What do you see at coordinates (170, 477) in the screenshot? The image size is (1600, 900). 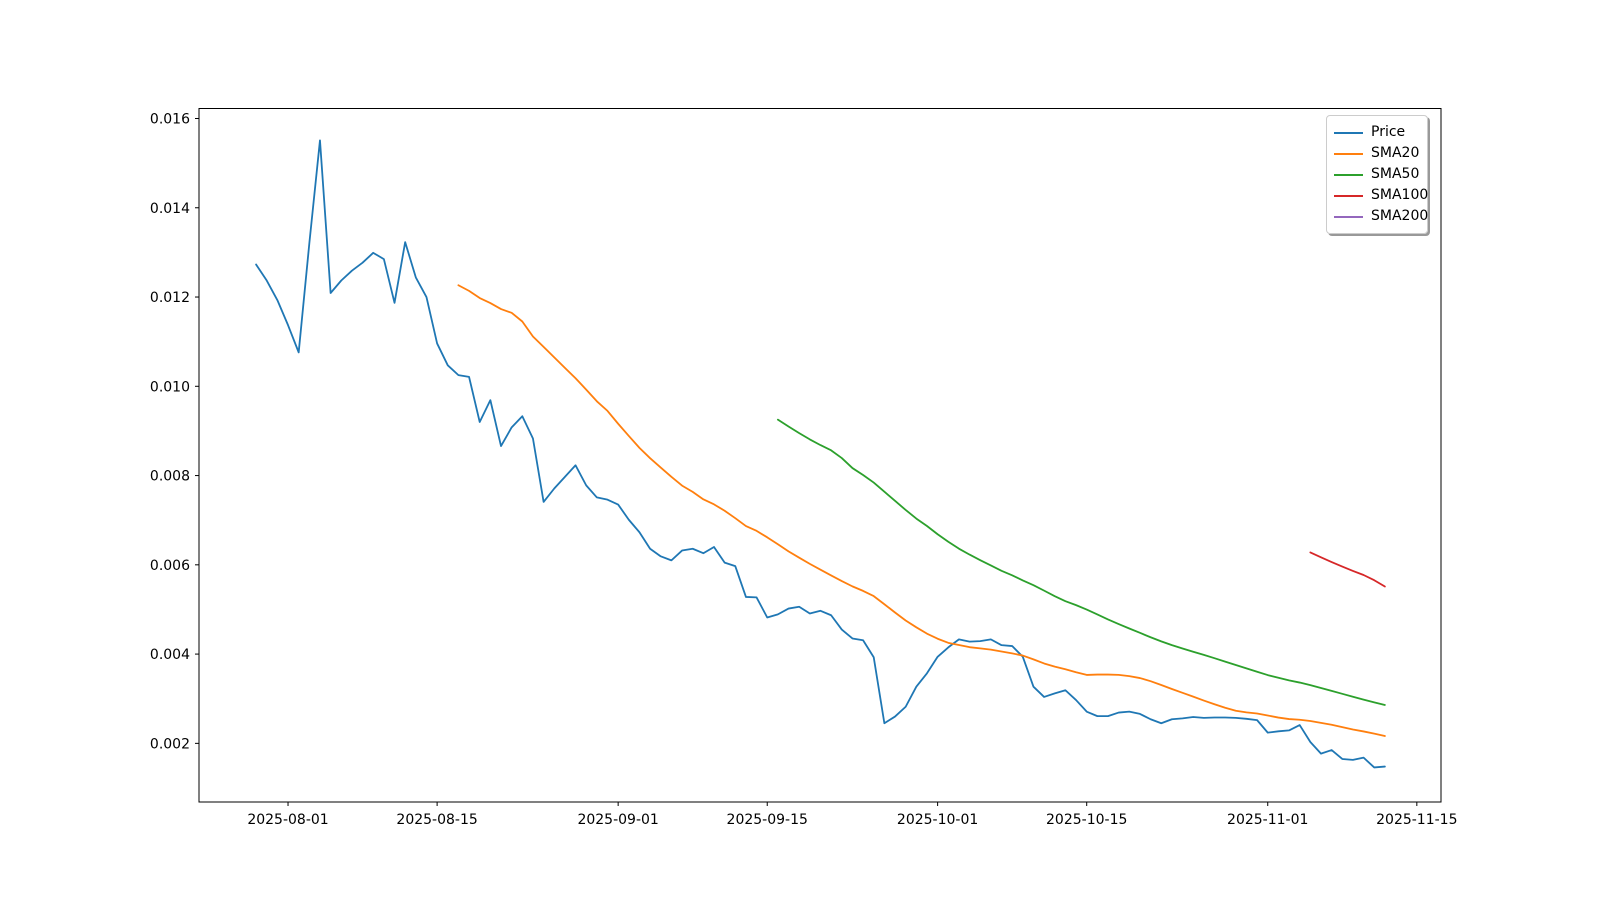 I see `y-tick-label: 0.008` at bounding box center [170, 477].